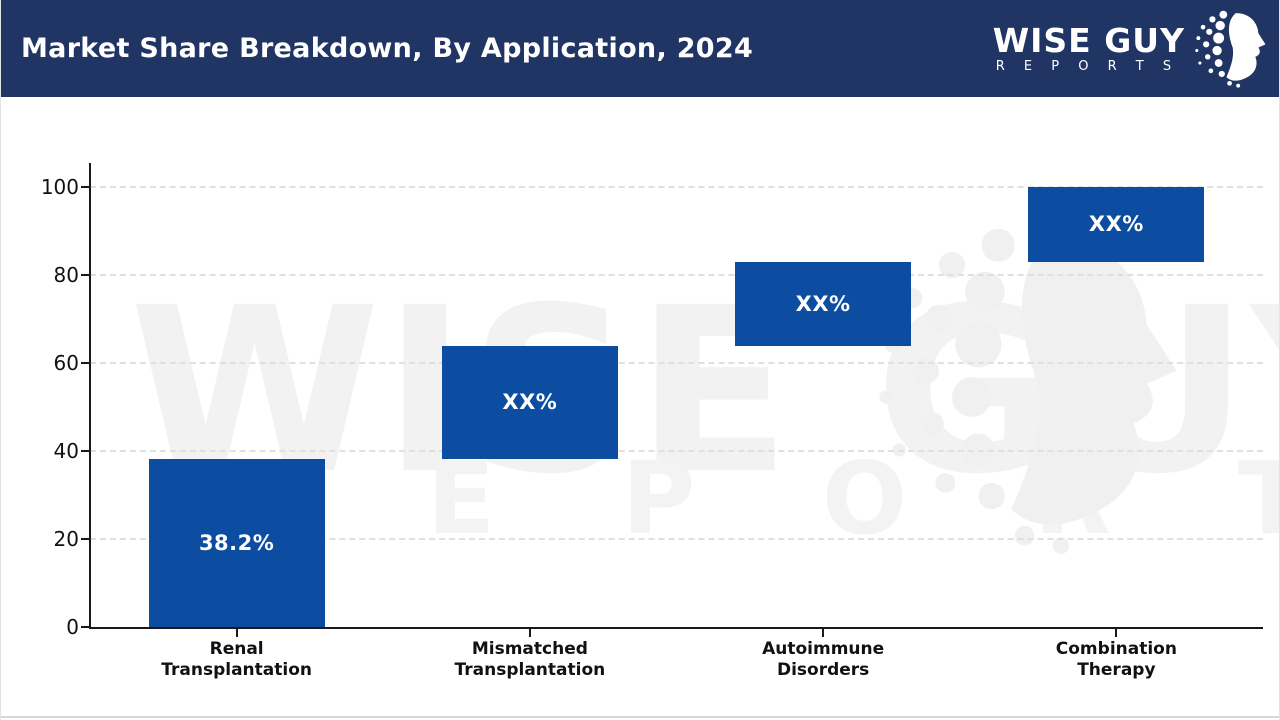  Describe the element at coordinates (1087, 66) in the screenshot. I see `logo-subtitle: R E P O R T S` at that location.